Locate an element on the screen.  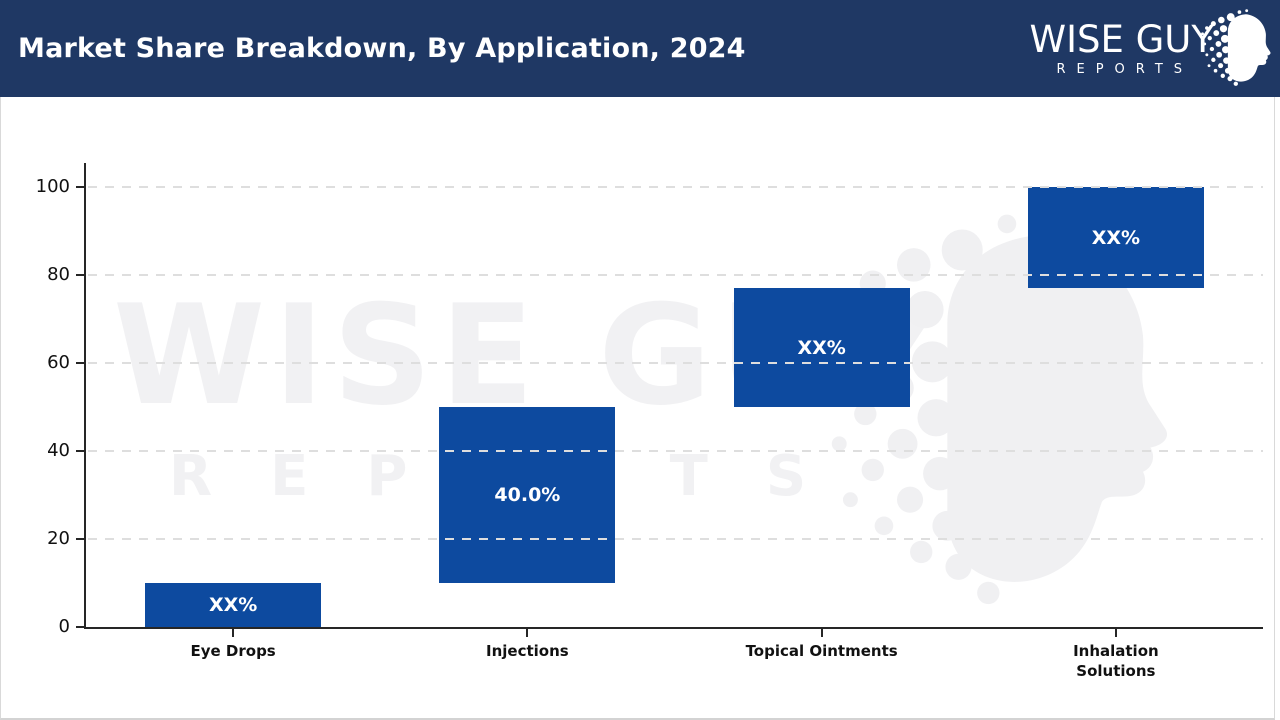
category-label: Inhalation Solutions is located at coordinates (1116, 661).